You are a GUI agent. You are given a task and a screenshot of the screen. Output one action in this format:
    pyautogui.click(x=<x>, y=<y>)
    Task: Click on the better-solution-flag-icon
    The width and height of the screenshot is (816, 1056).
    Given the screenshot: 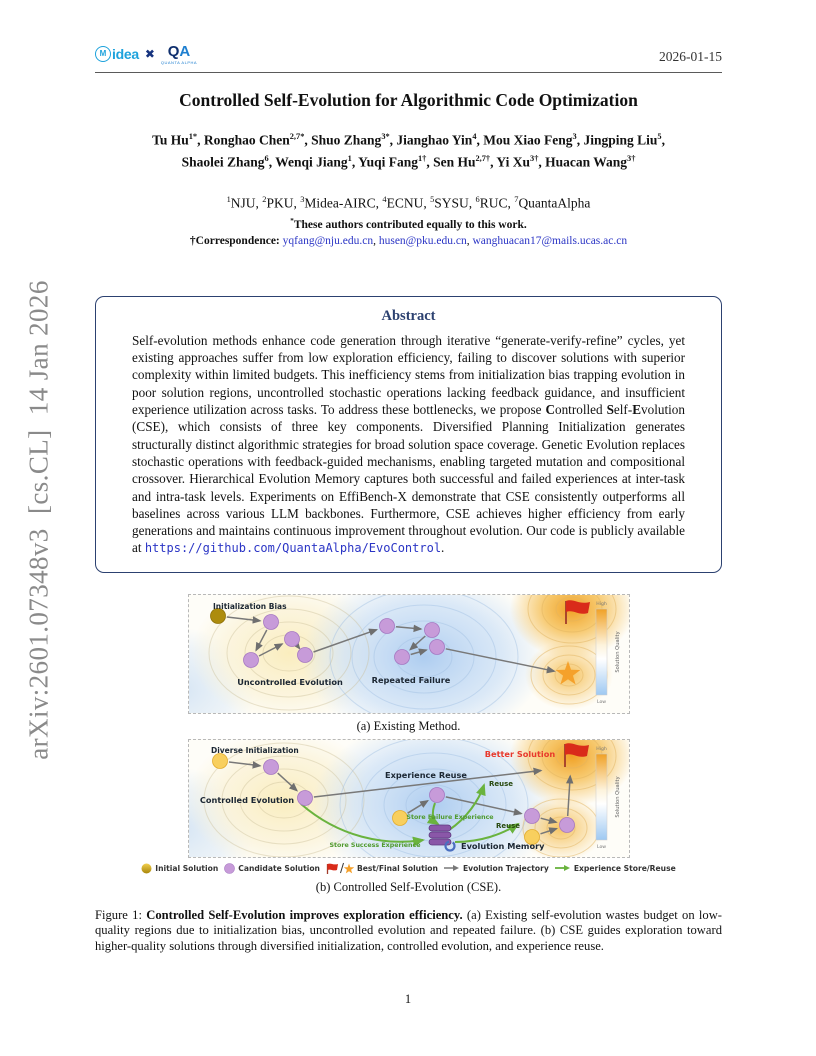 What is the action you would take?
    pyautogui.click(x=576, y=754)
    